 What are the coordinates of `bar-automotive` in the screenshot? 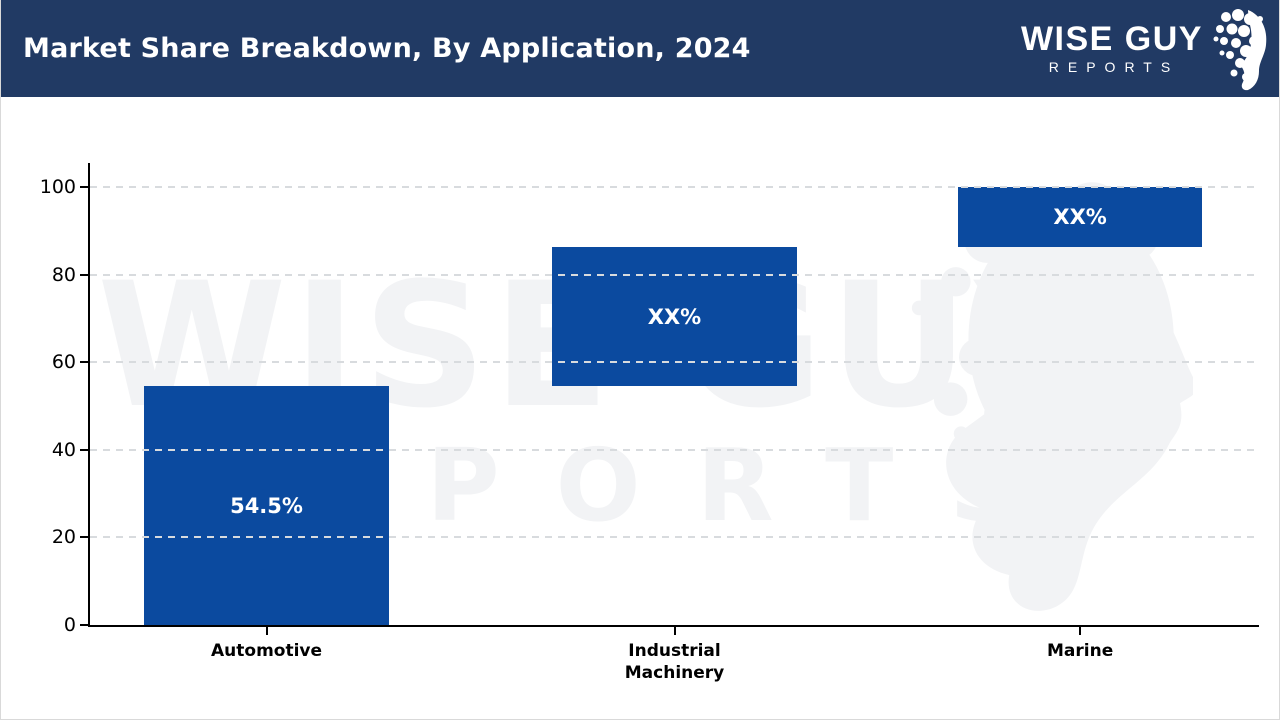 It's located at (266, 505).